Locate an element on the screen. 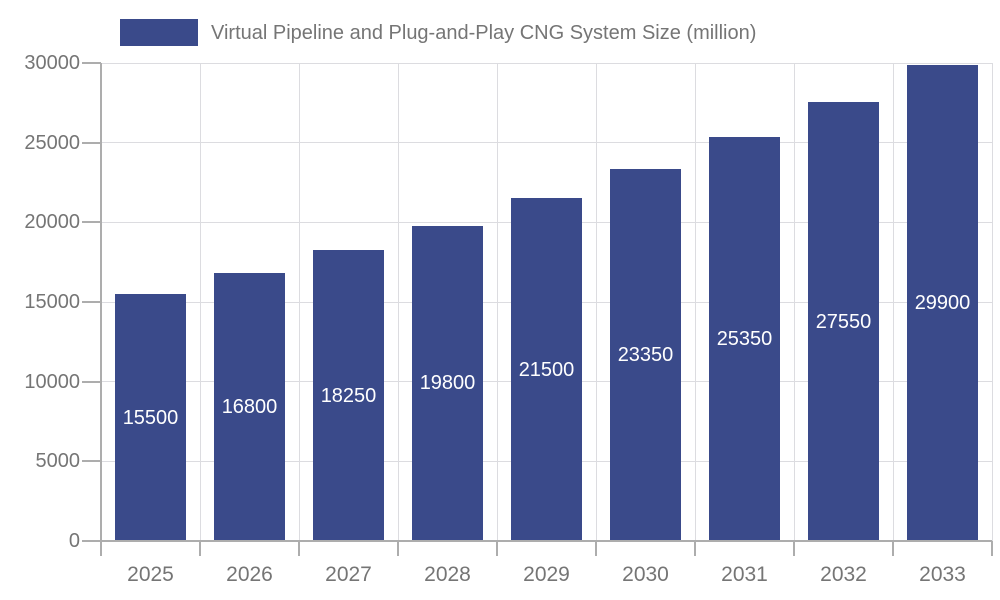 This screenshot has width=1000, height=600. bar-value-label: 15500 is located at coordinates (150, 417).